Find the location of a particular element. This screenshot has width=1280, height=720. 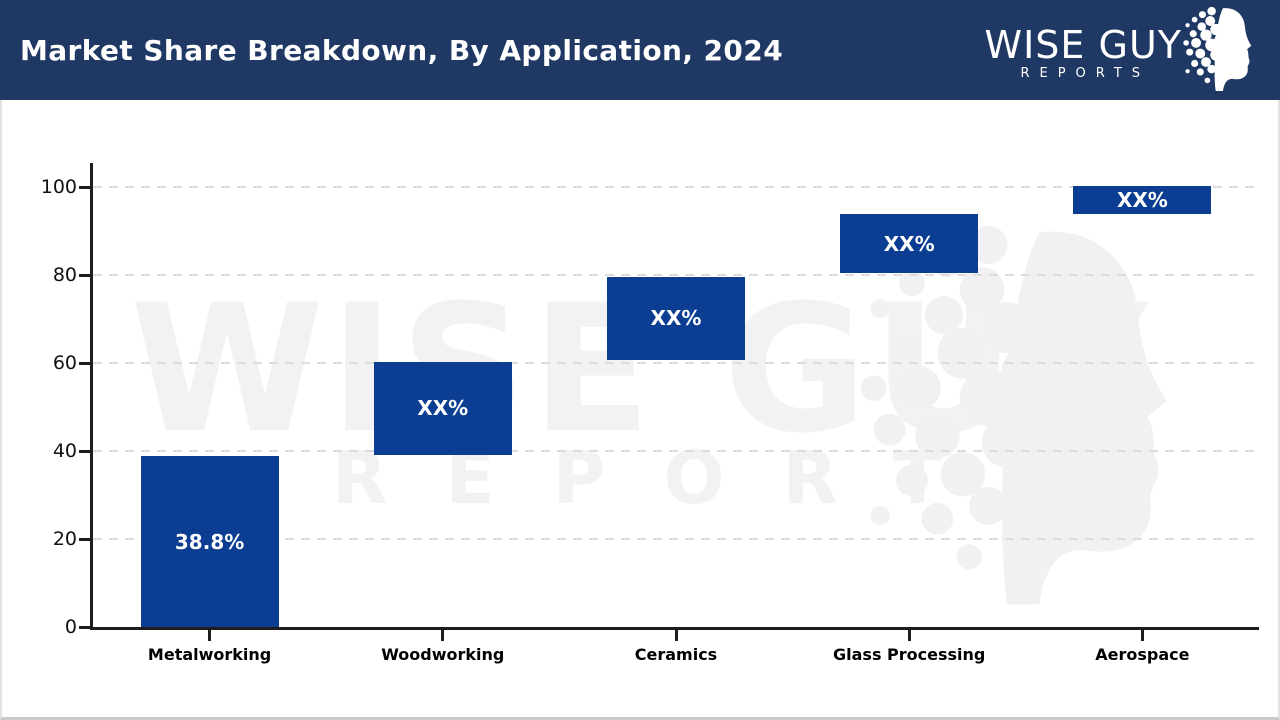

x-axis-category-label: Metalworking is located at coordinates (209, 654).